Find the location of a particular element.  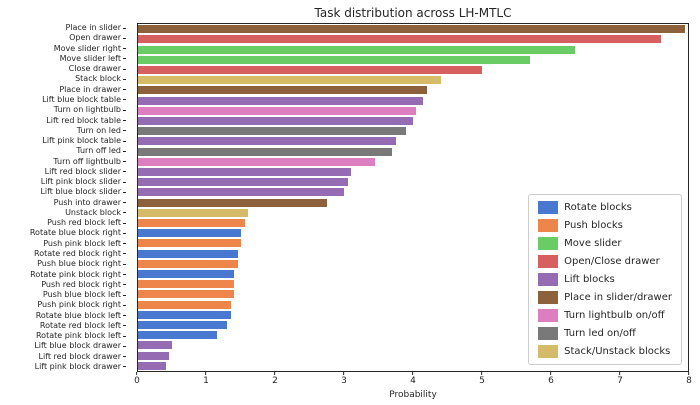

y-tick-row: Place in drawer is located at coordinates (65, 90).